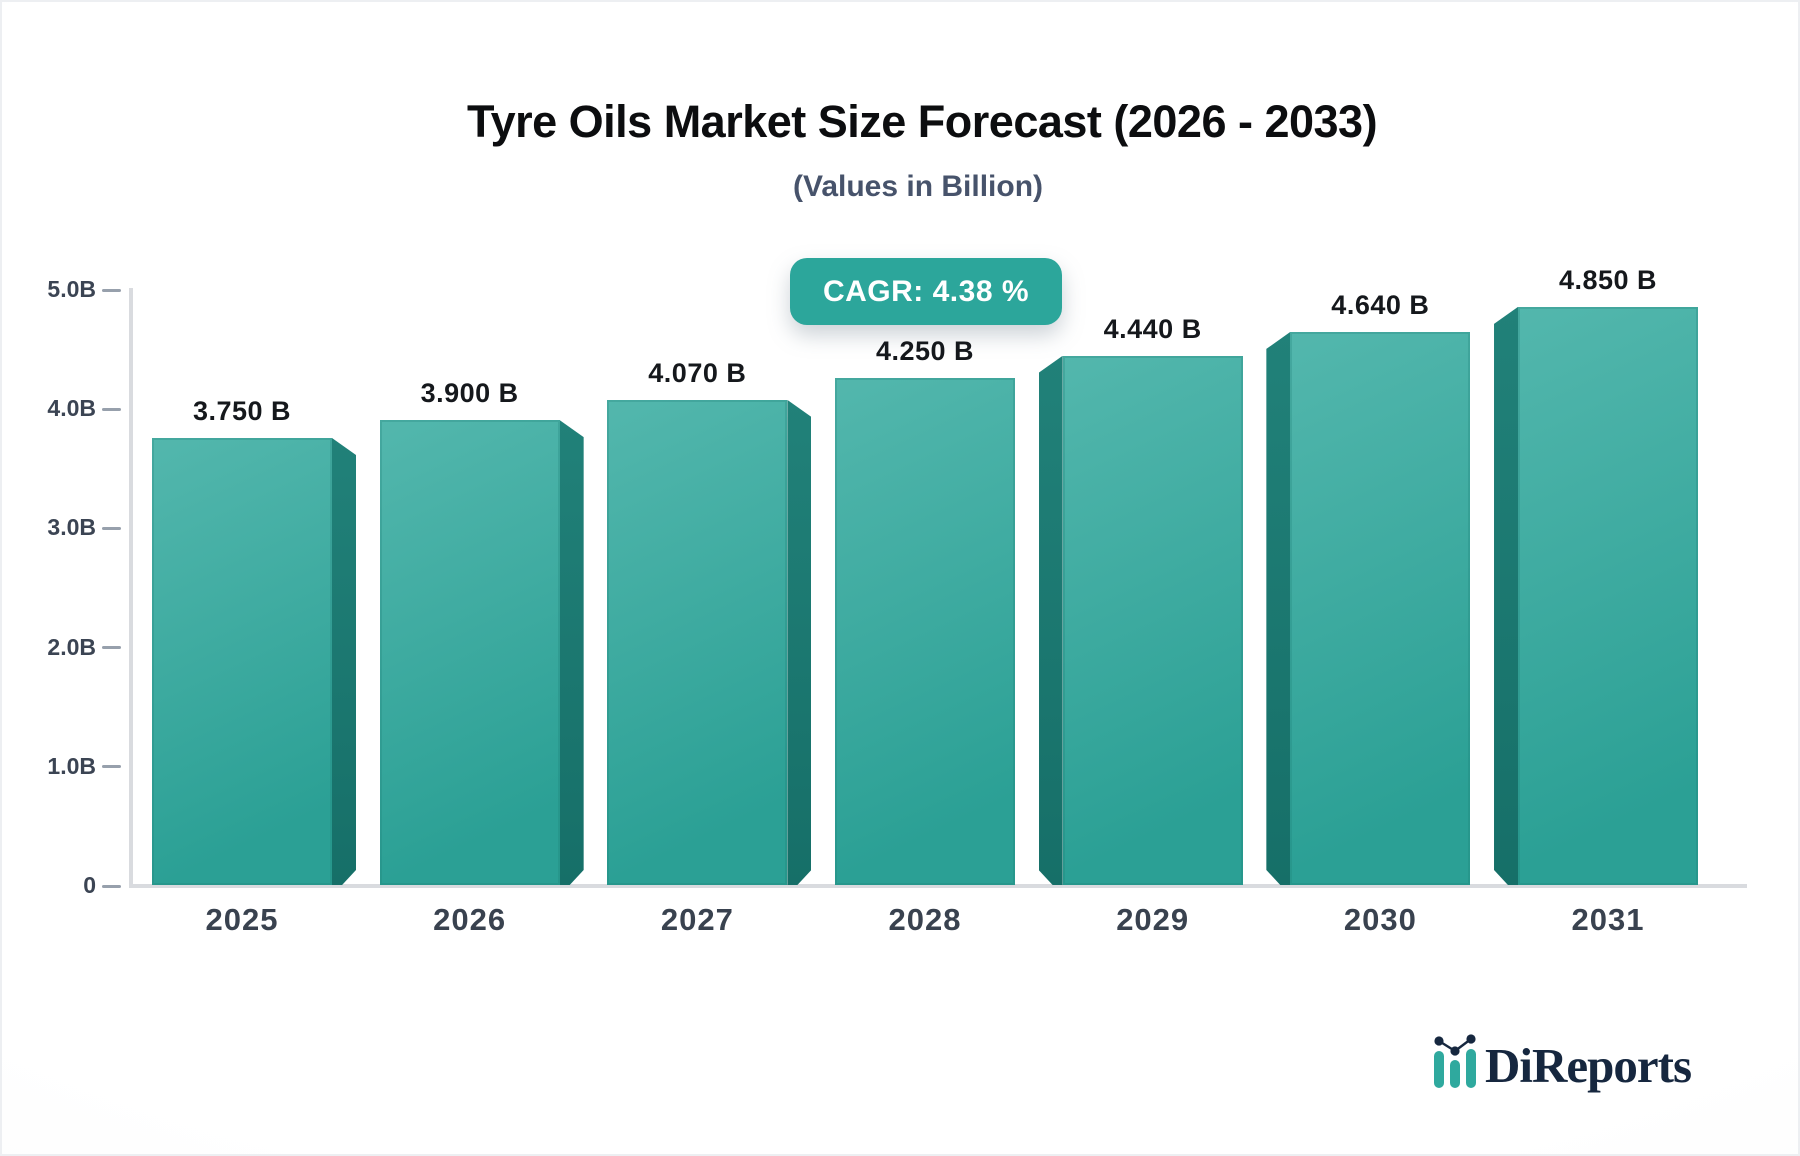  I want to click on x-label-2027: 2027, so click(697, 919).